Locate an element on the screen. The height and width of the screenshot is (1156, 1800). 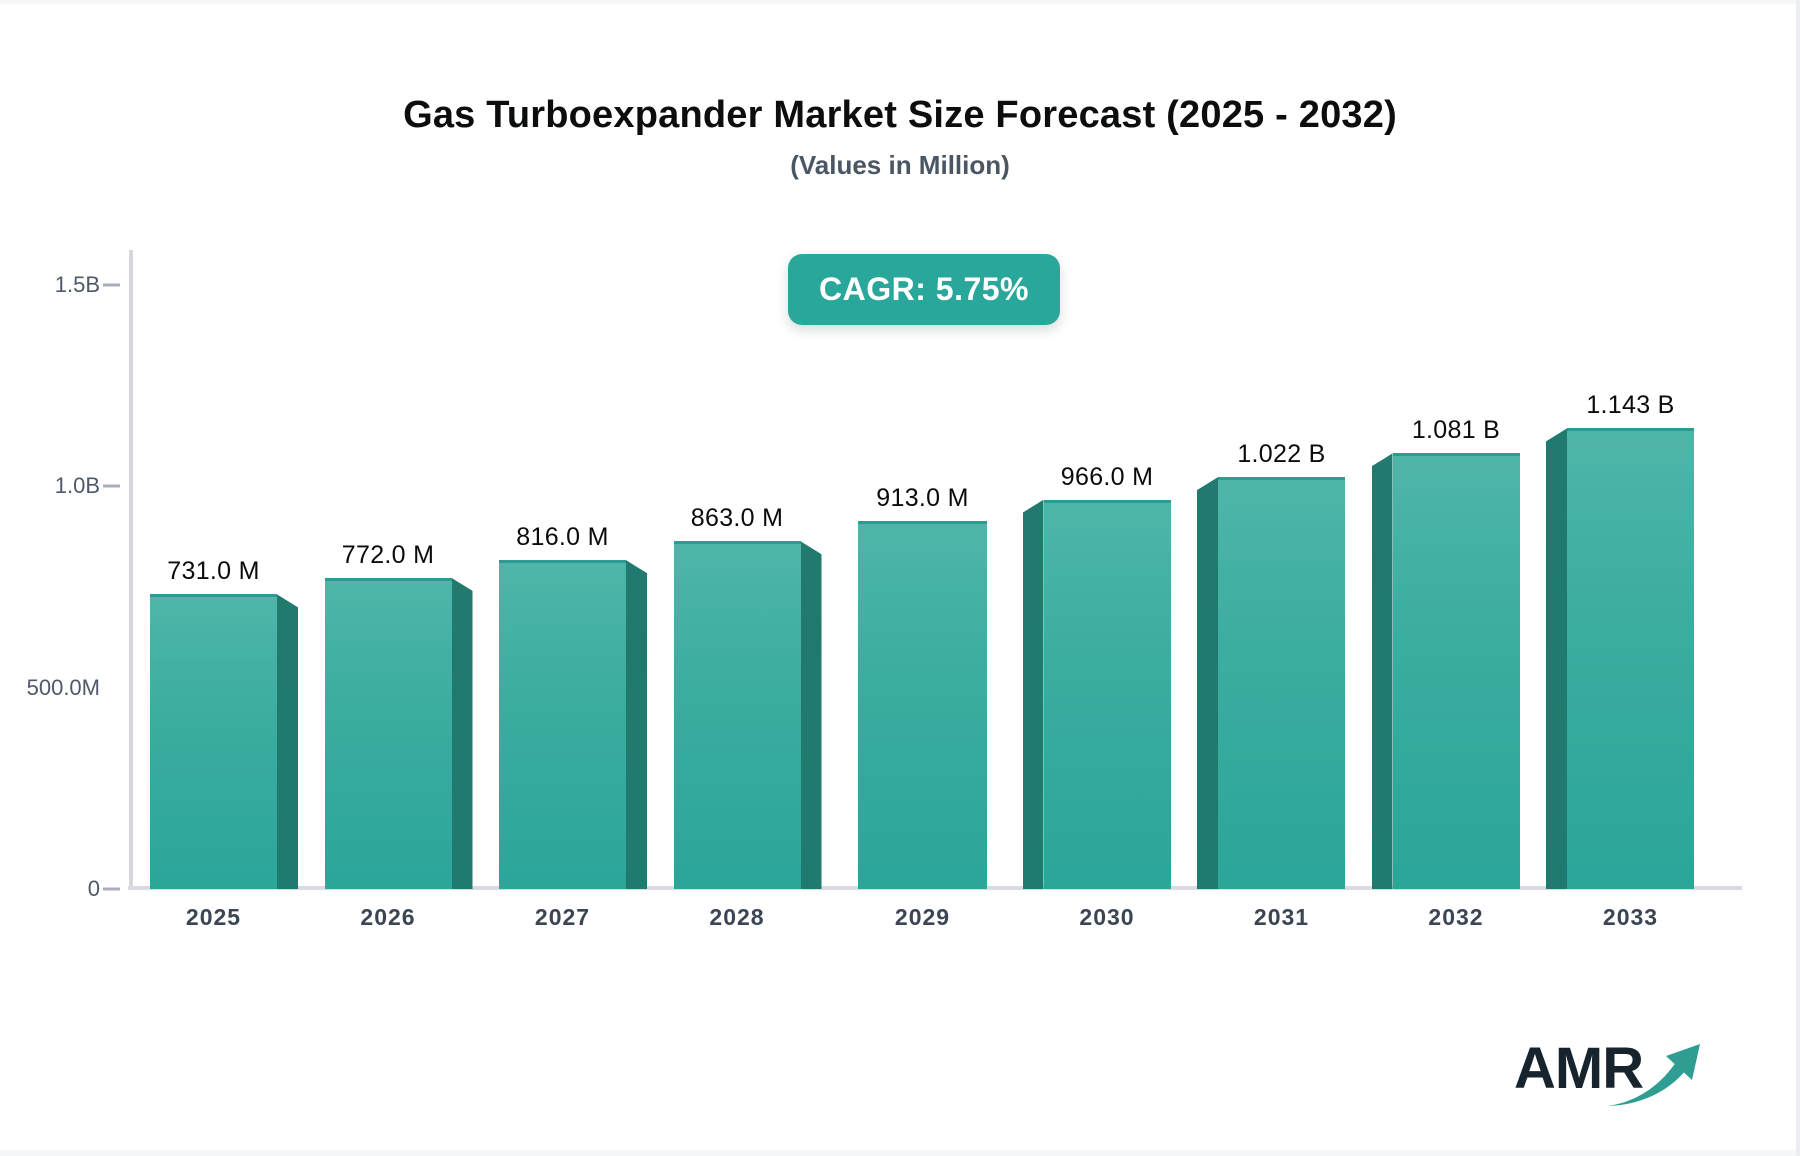
amr-logo-text: AMR is located at coordinates (1578, 1068).